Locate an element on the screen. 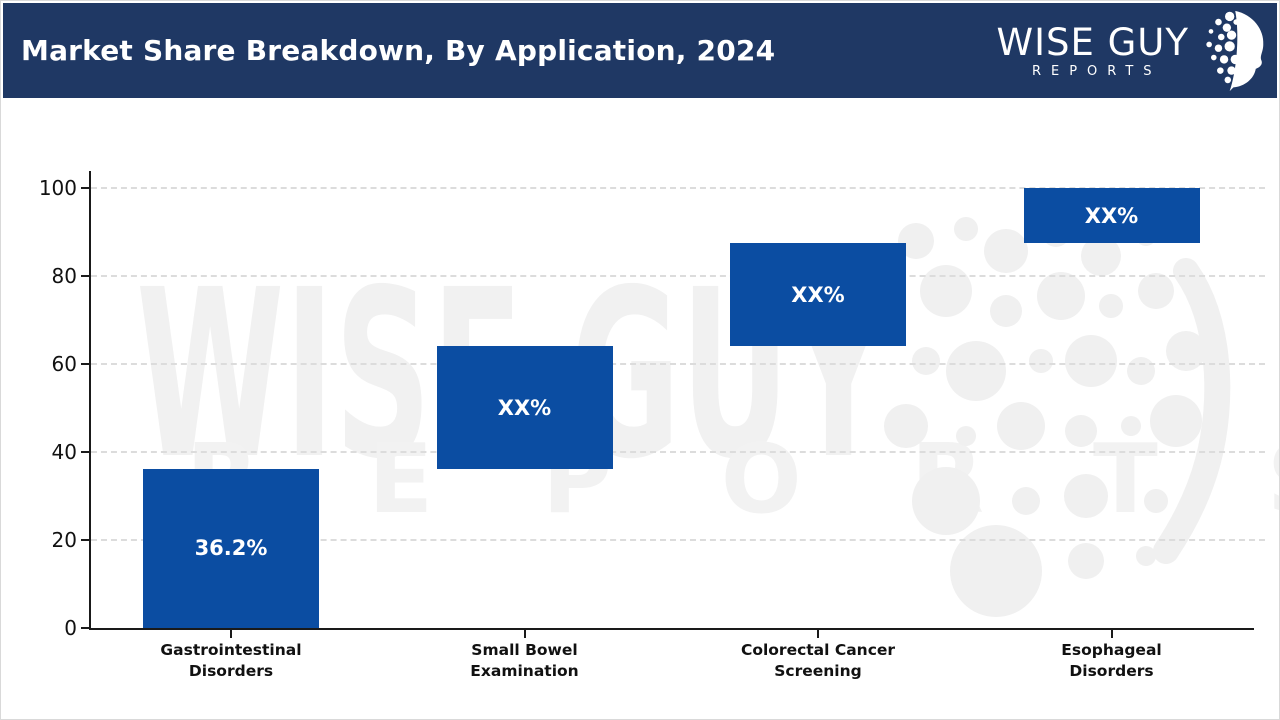  y-axis-tick-label: 100 is located at coordinates (57, 188).